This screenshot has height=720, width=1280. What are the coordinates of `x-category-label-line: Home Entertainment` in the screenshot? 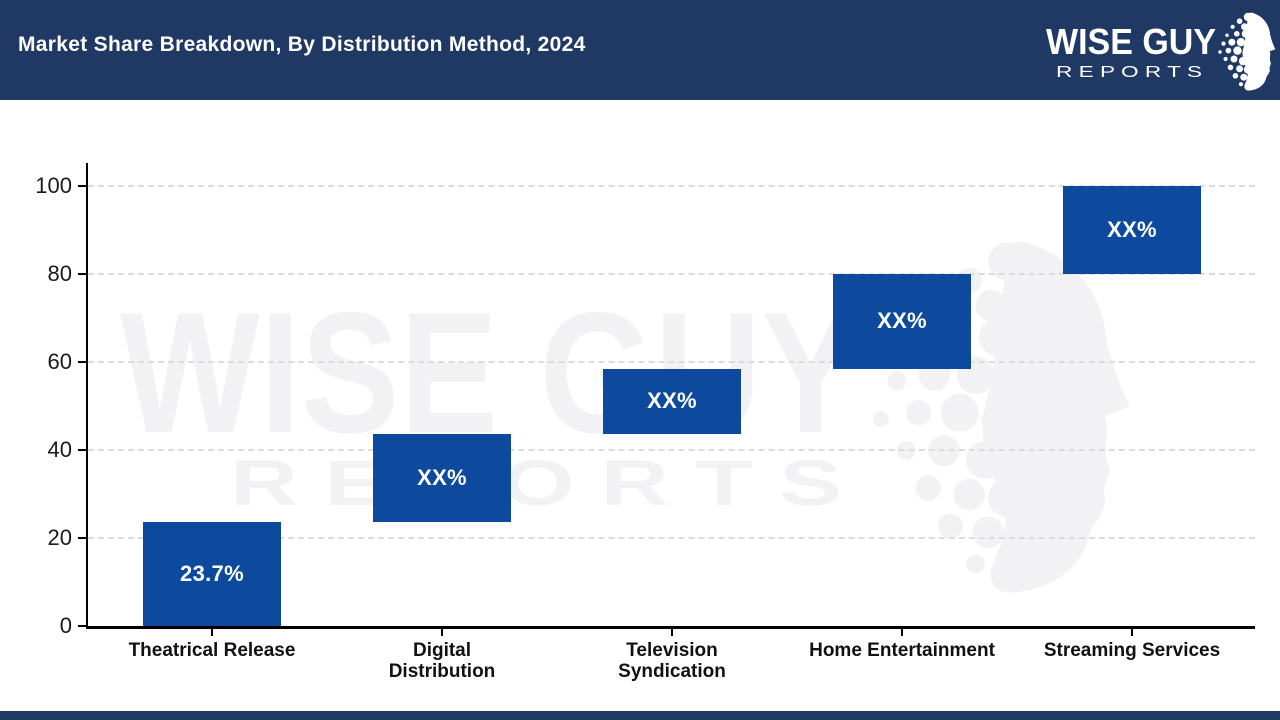 It's located at (902, 650).